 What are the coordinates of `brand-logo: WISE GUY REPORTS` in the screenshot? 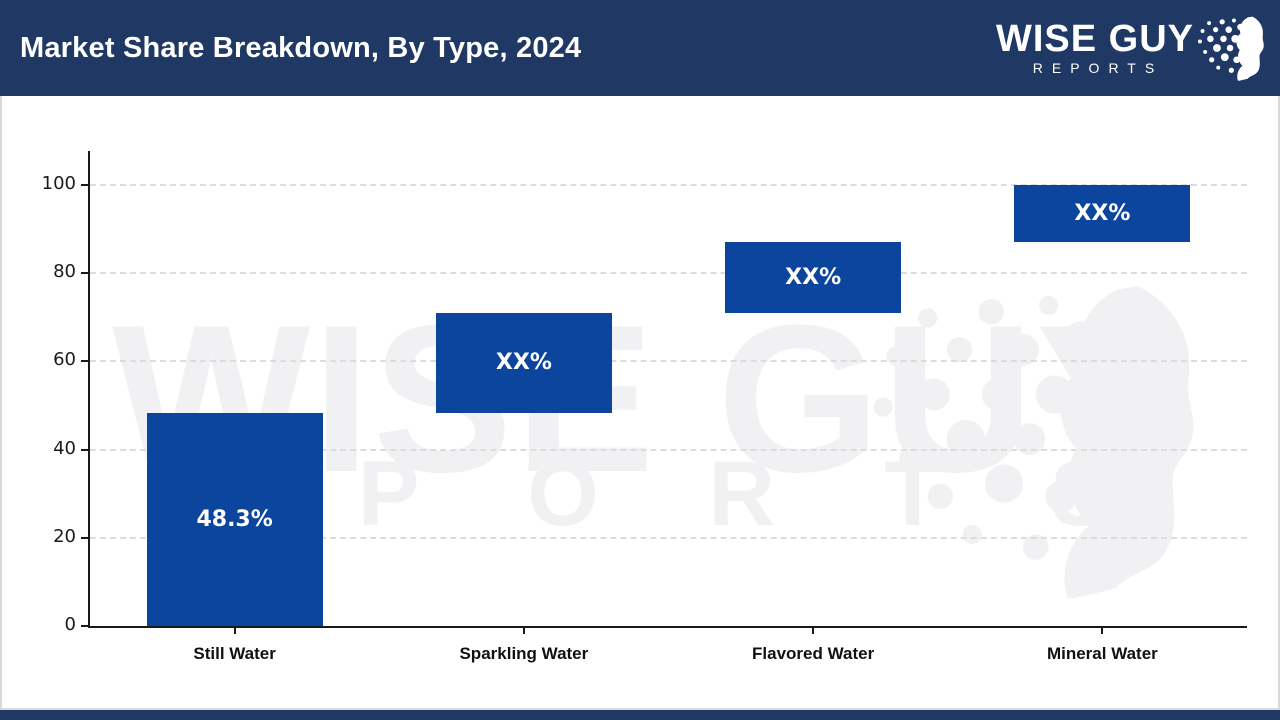 It's located at (1132, 48).